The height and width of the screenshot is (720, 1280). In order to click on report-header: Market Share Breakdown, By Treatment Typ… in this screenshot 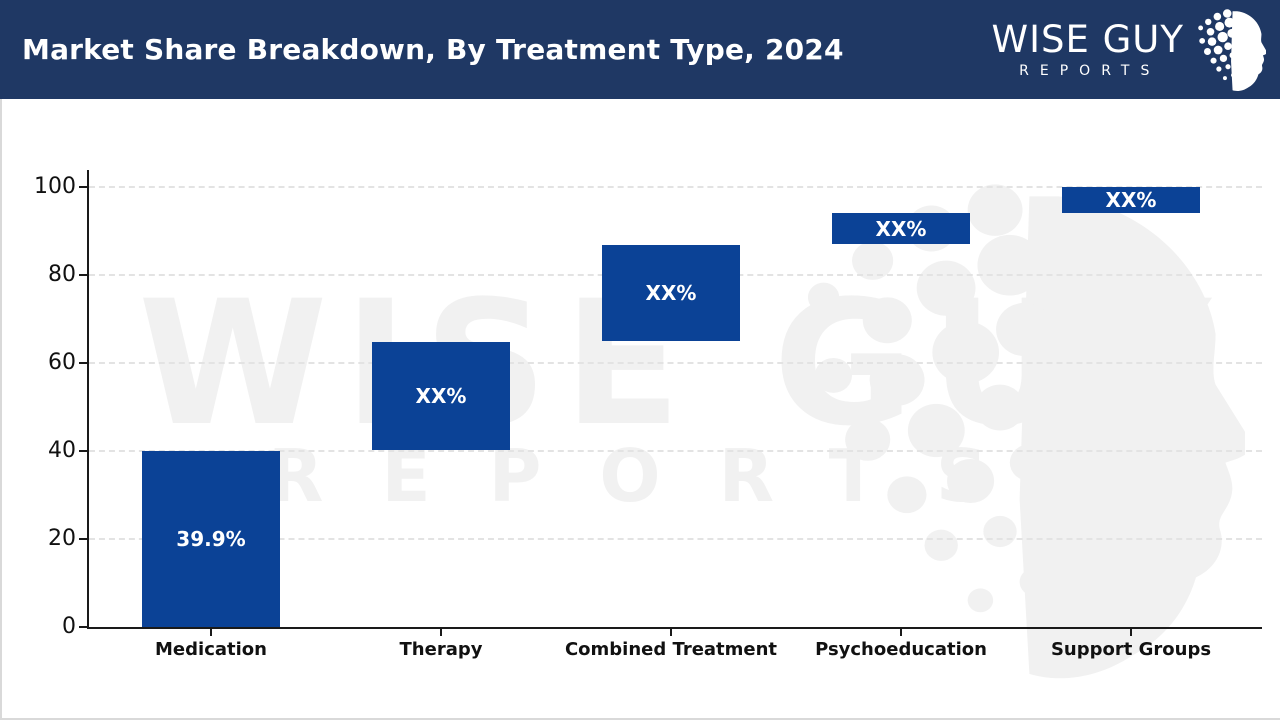, I will do `click(640, 49)`.